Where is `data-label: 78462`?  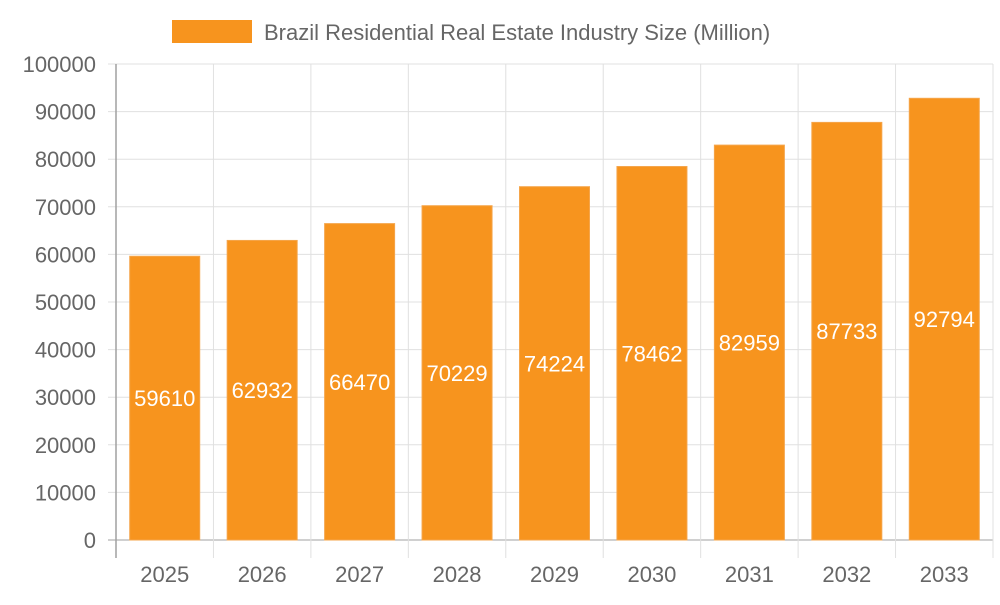 data-label: 78462 is located at coordinates (651, 353).